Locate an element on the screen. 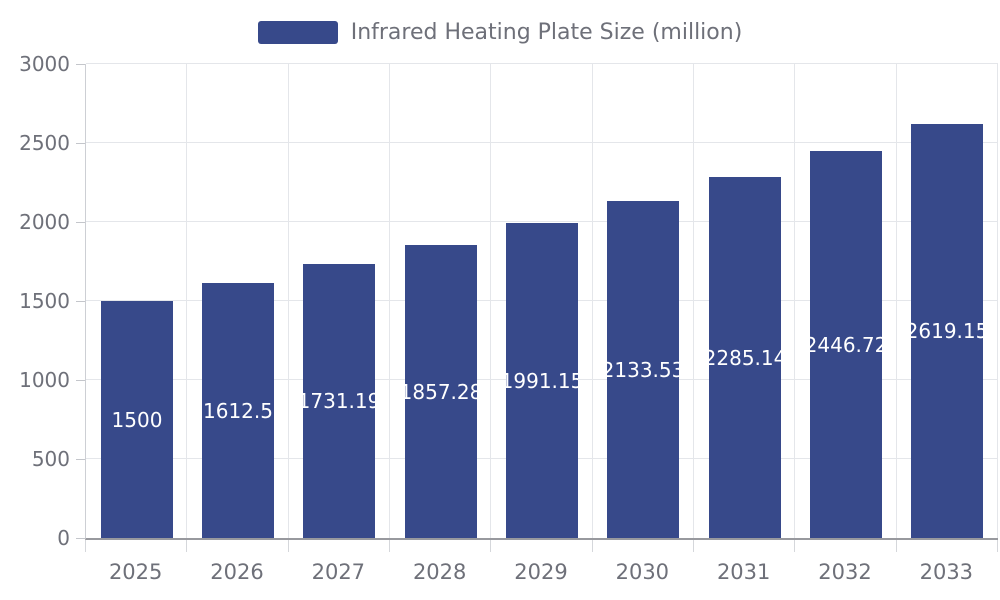 The image size is (1000, 600). x-axis-label: 2027 is located at coordinates (338, 572).